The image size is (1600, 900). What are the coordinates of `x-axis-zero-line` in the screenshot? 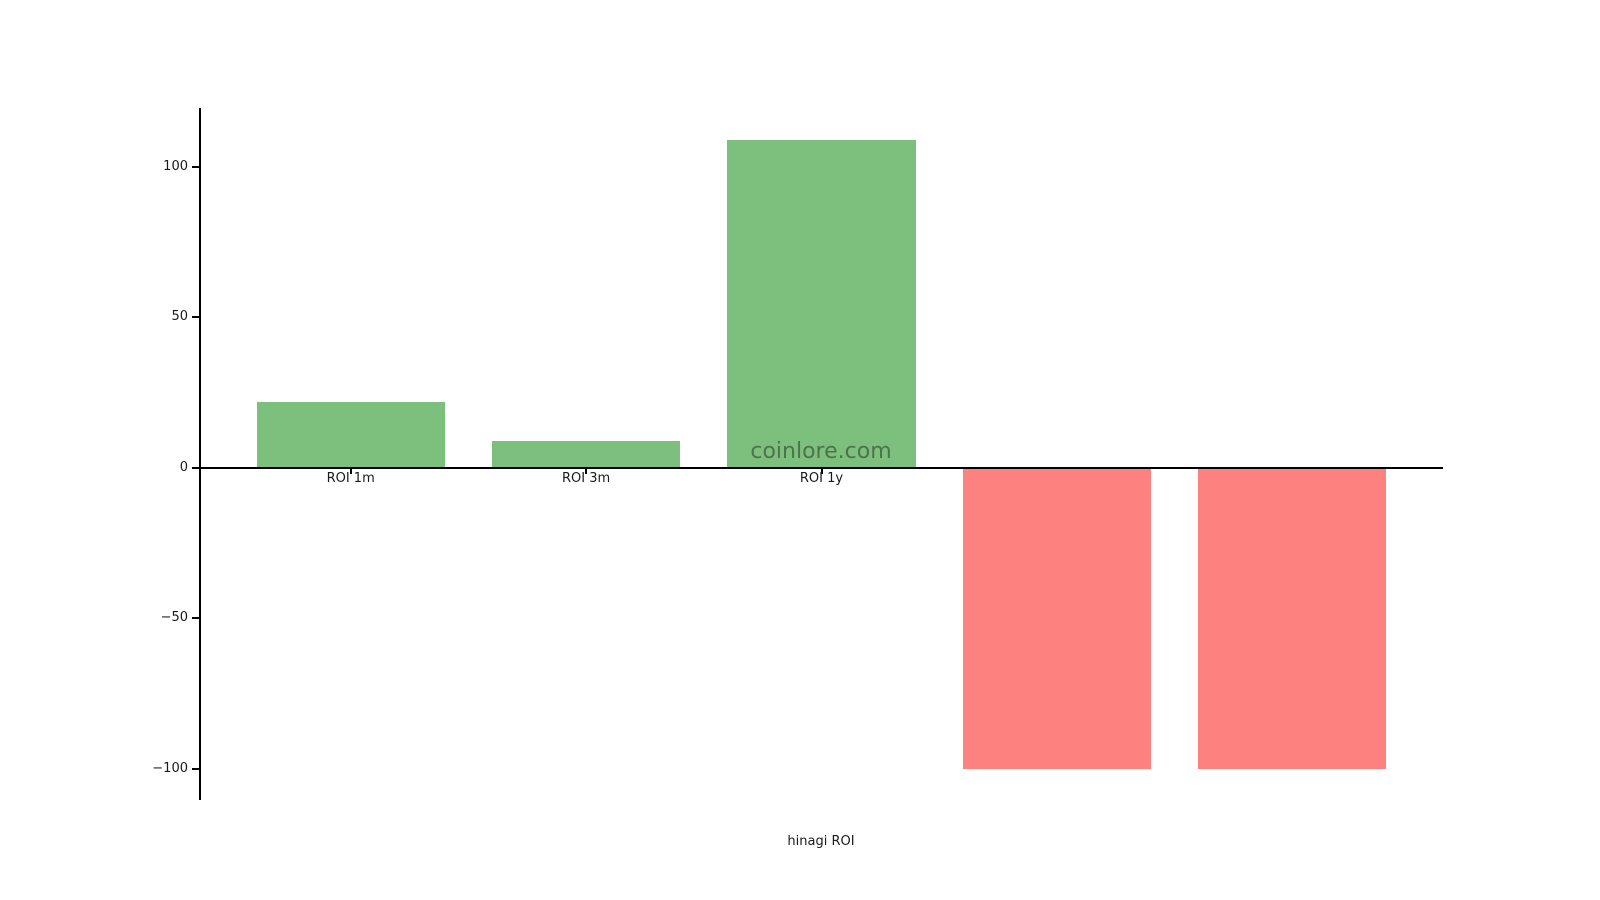 It's located at (821, 467).